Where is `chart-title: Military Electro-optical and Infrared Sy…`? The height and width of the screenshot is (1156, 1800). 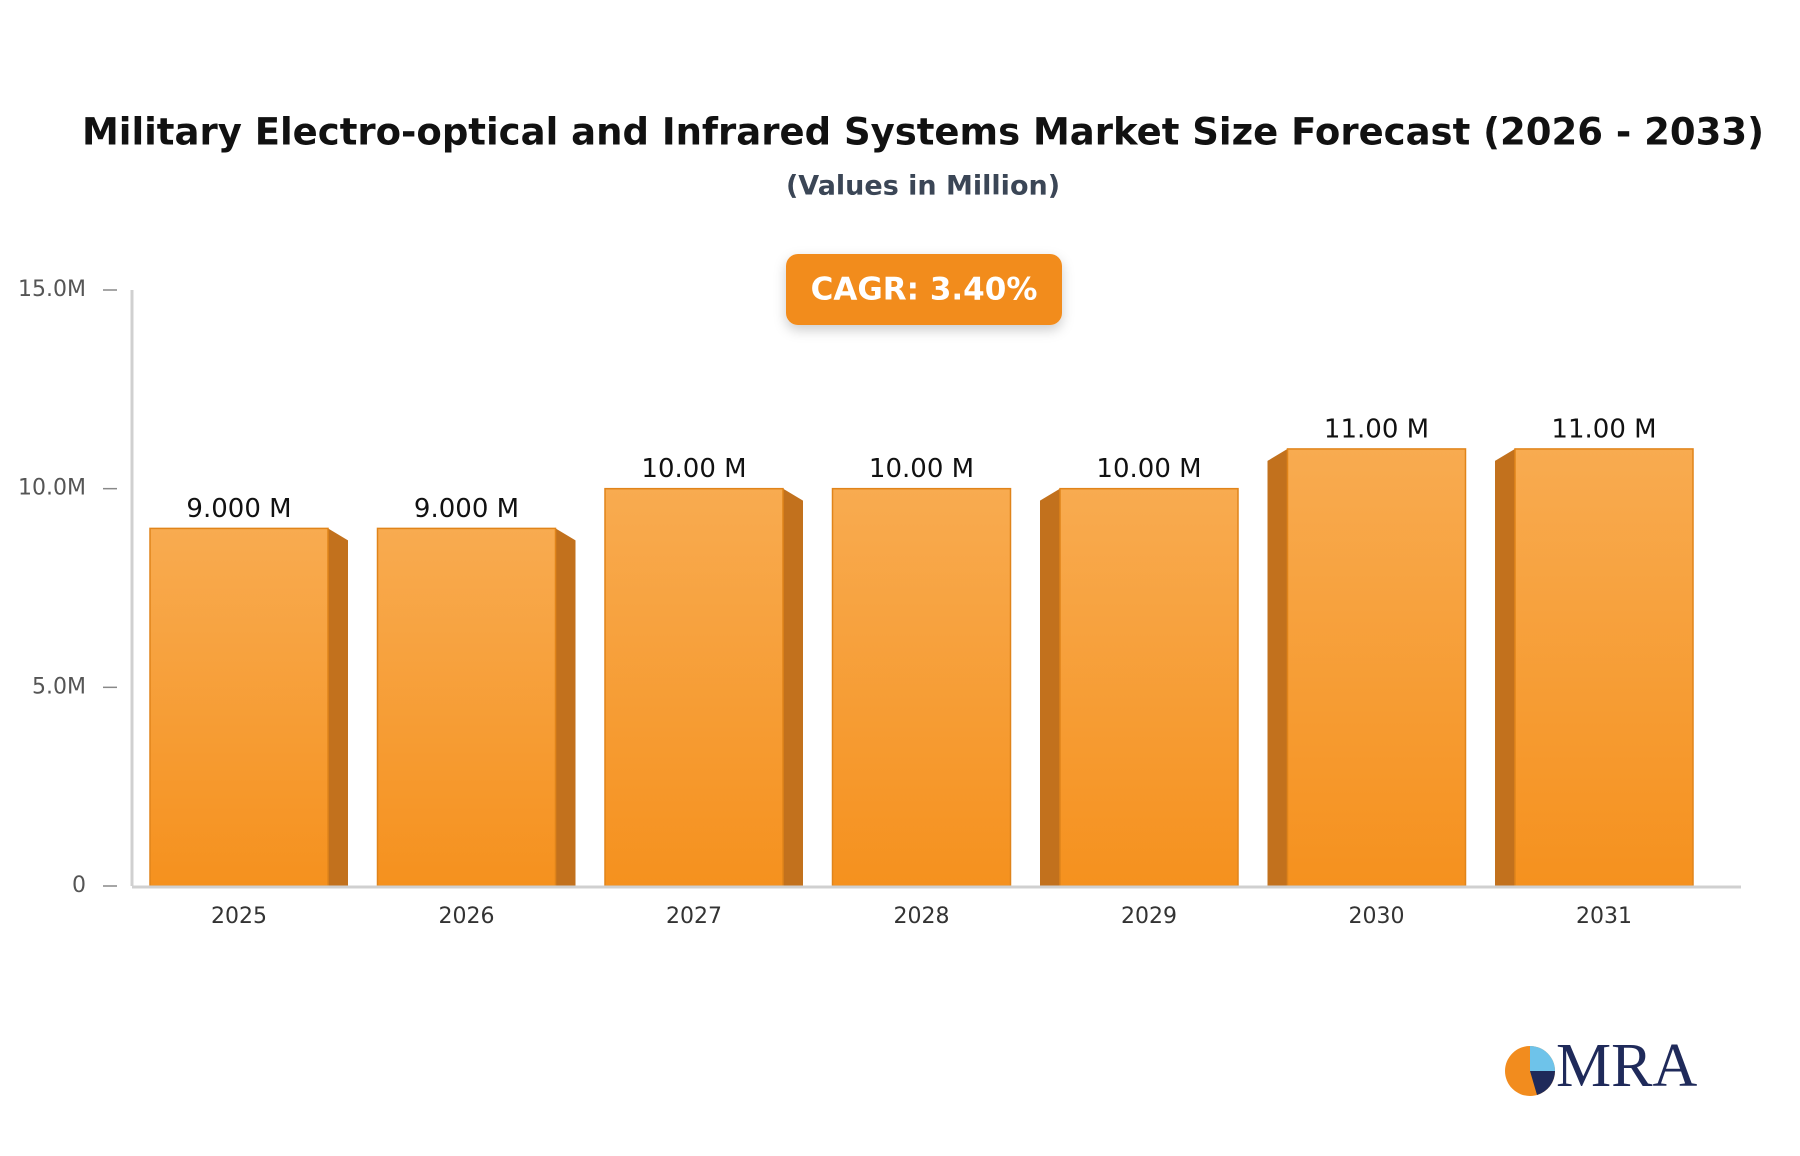
chart-title: Military Electro-optical and Infrared Sy… is located at coordinates (923, 132).